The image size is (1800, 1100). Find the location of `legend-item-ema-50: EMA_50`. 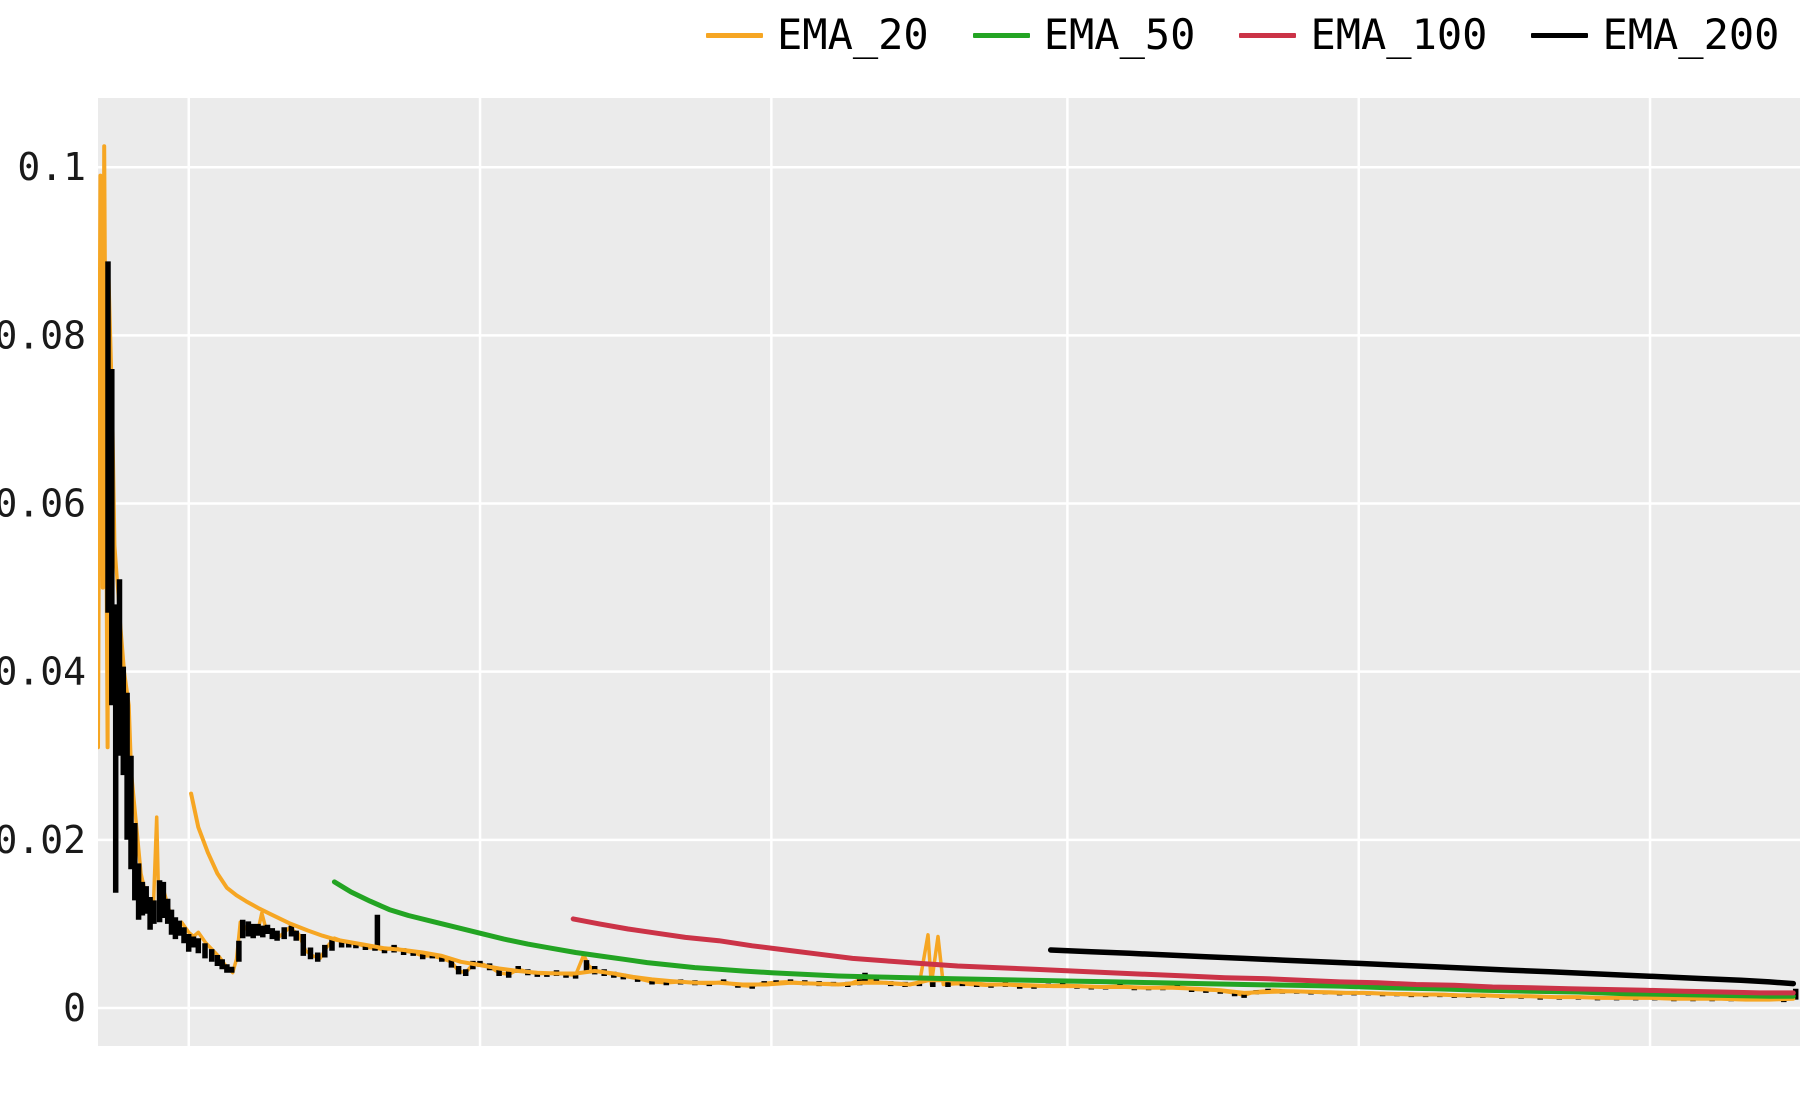

legend-item-ema-50: EMA_50 is located at coordinates (1084, 34).